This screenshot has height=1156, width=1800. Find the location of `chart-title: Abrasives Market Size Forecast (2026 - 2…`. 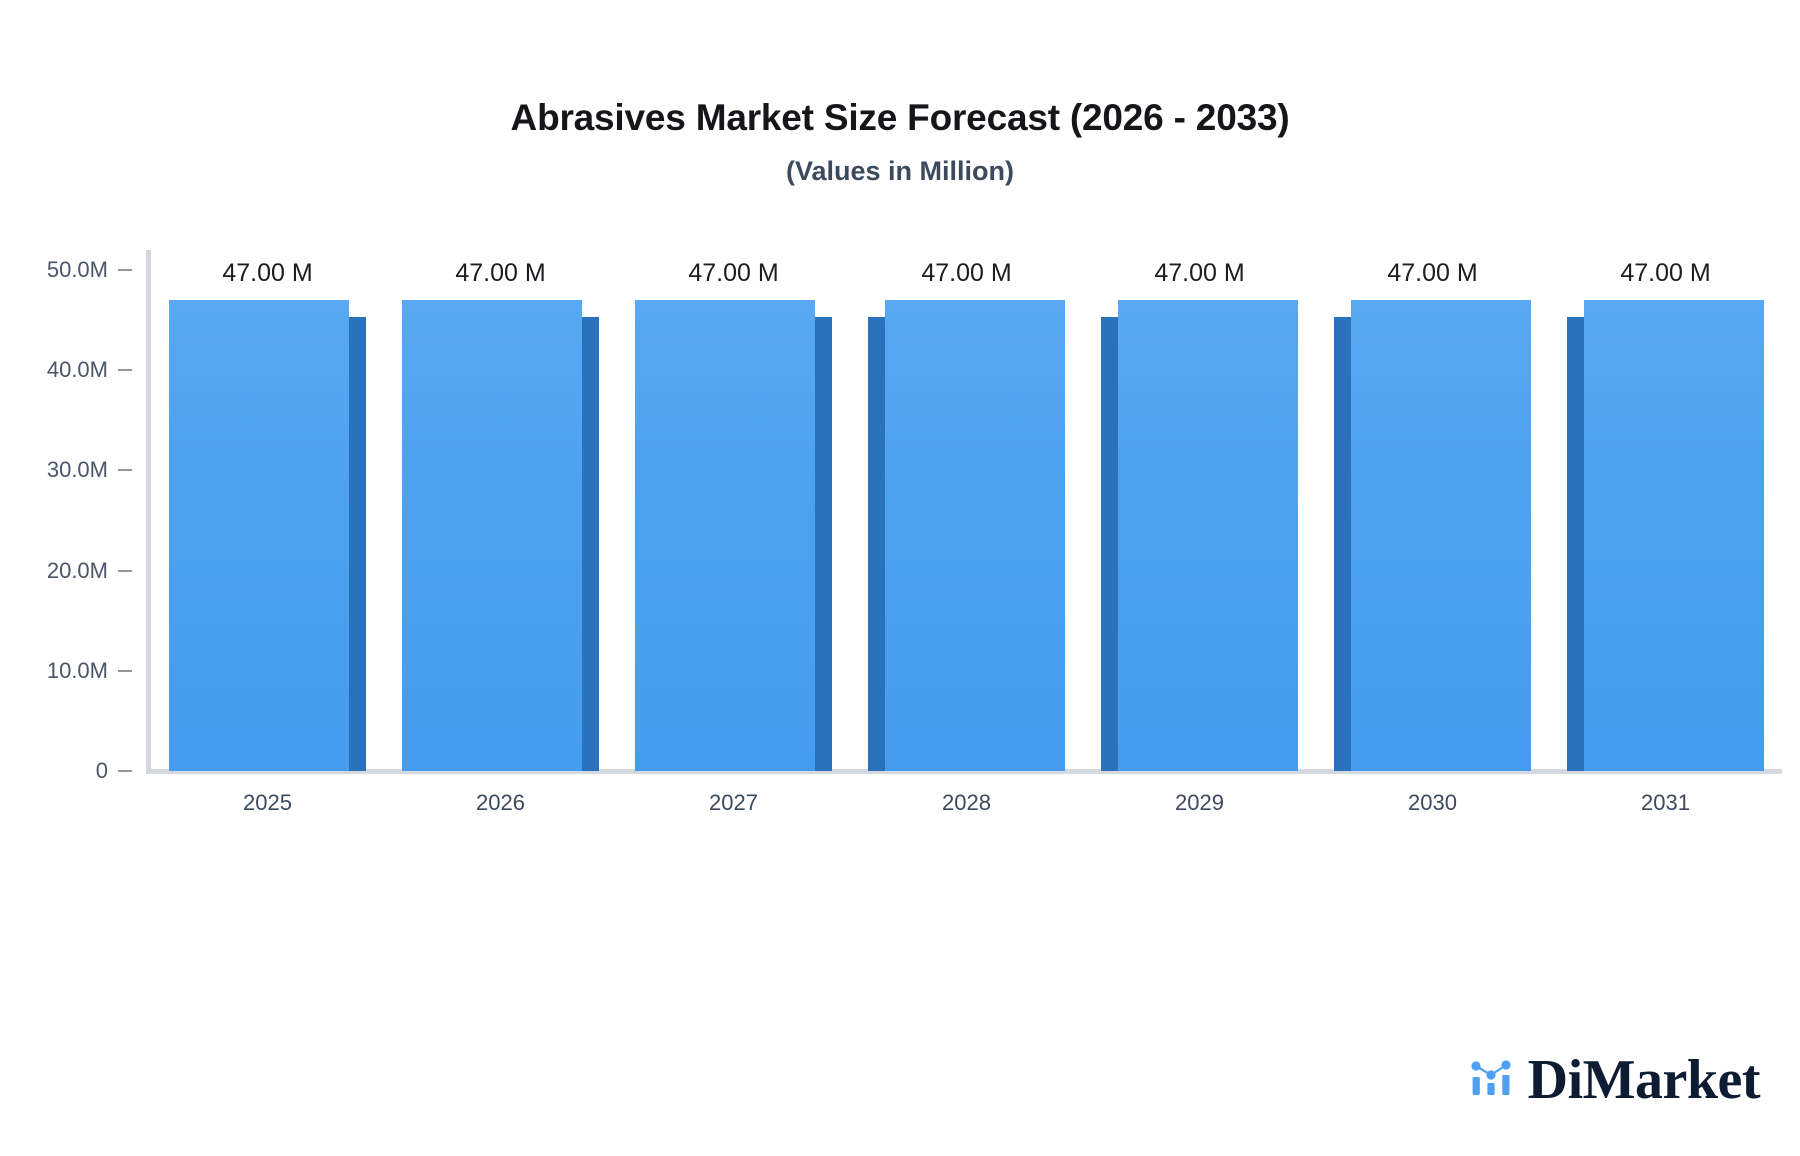

chart-title: Abrasives Market Size Forecast (2026 - 2… is located at coordinates (900, 117).